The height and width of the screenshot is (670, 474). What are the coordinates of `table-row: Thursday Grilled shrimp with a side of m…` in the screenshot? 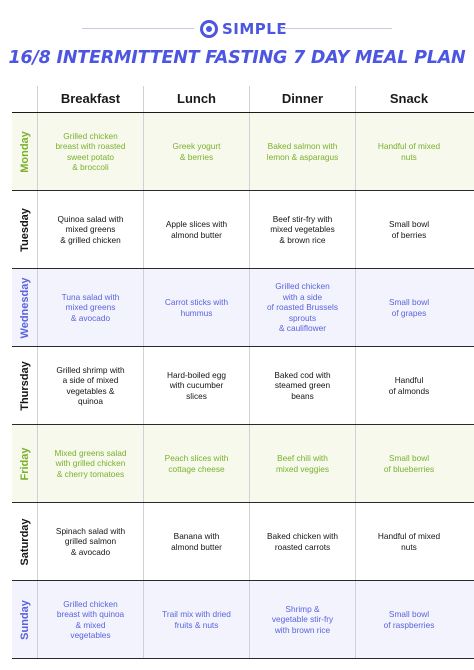 It's located at (243, 386).